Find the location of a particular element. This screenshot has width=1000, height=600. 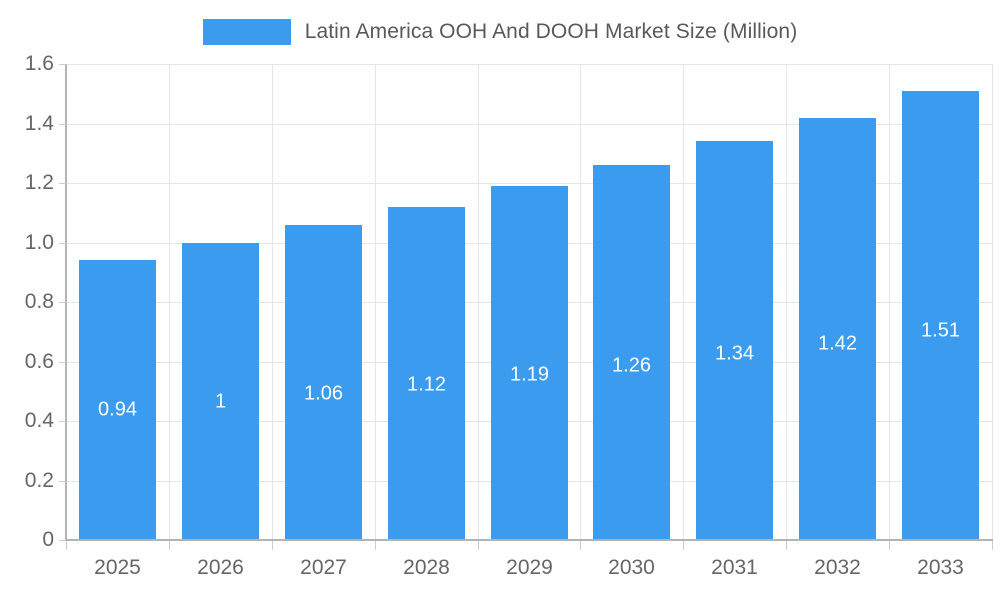

bar: 1.06 is located at coordinates (323, 382).